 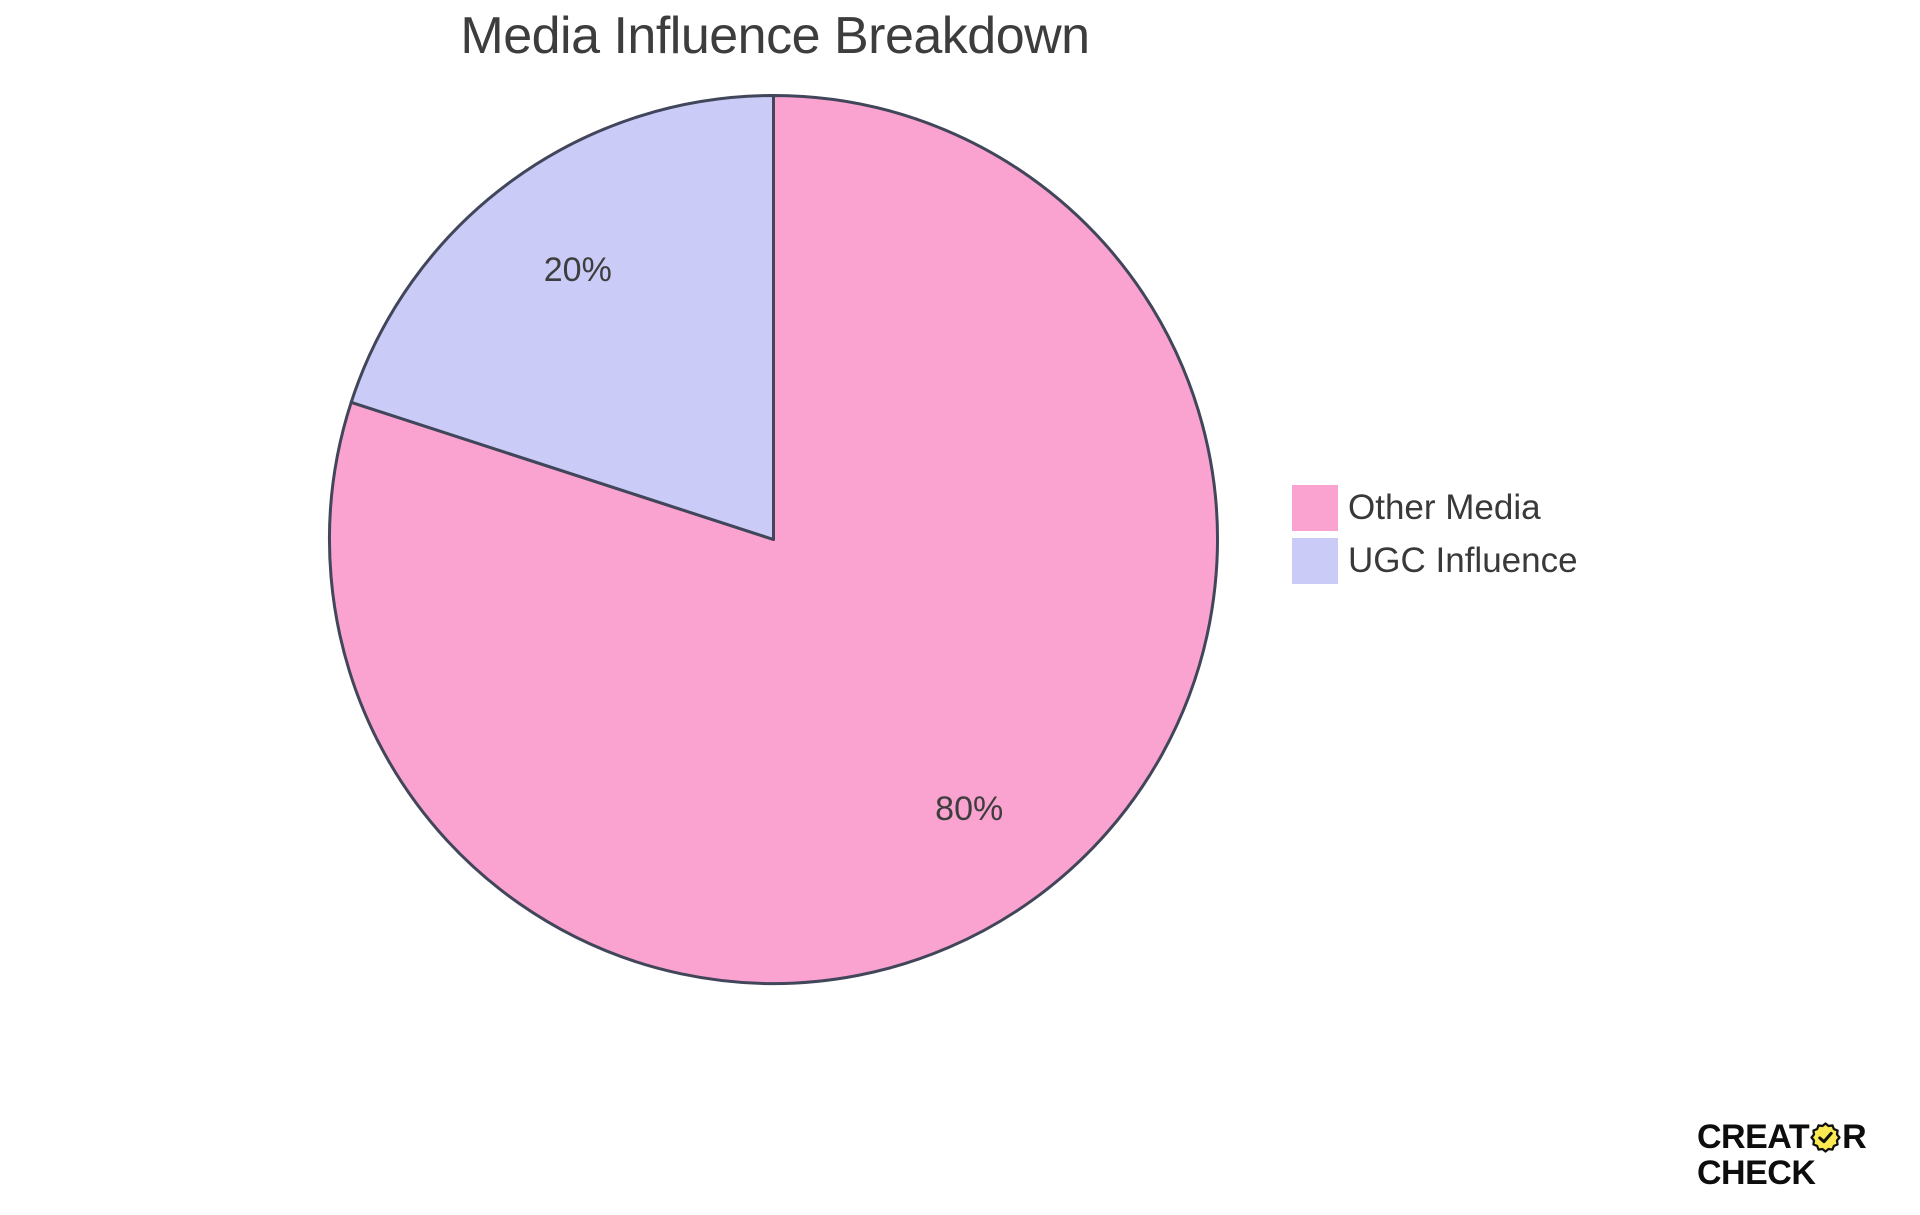 What do you see at coordinates (969, 809) in the screenshot?
I see `slice-label-other-media: 80%` at bounding box center [969, 809].